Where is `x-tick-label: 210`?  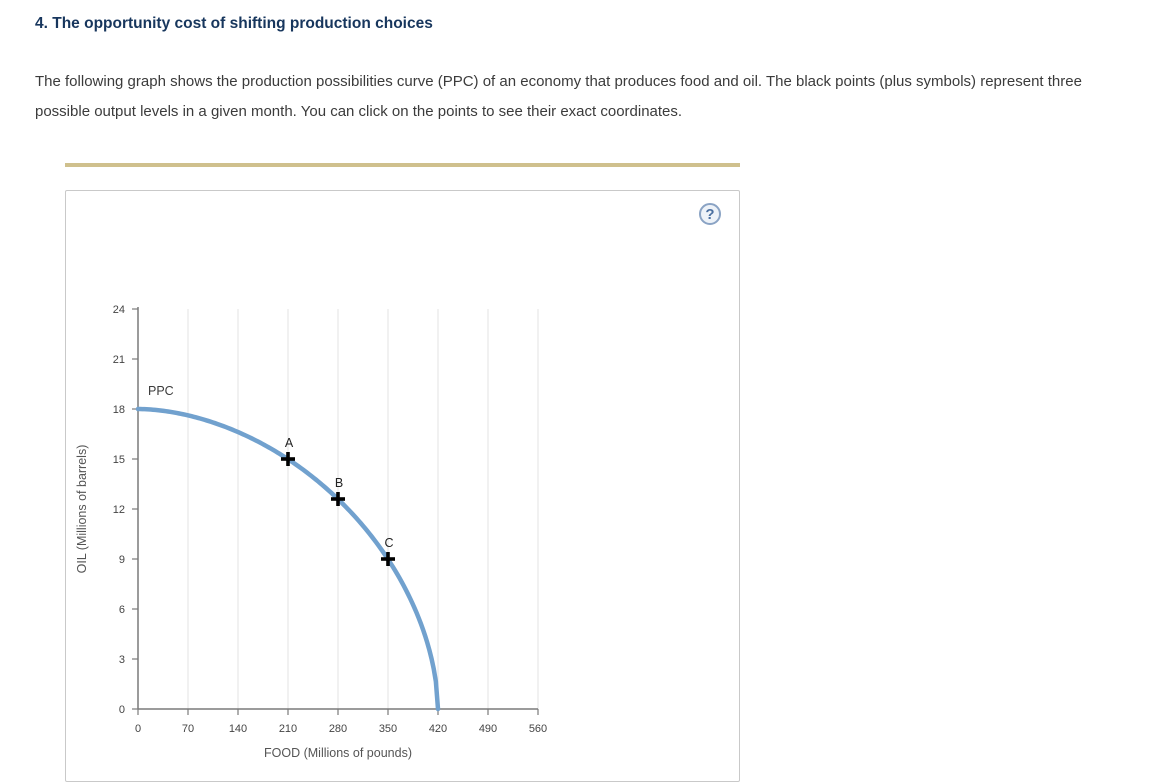 x-tick-label: 210 is located at coordinates (288, 729).